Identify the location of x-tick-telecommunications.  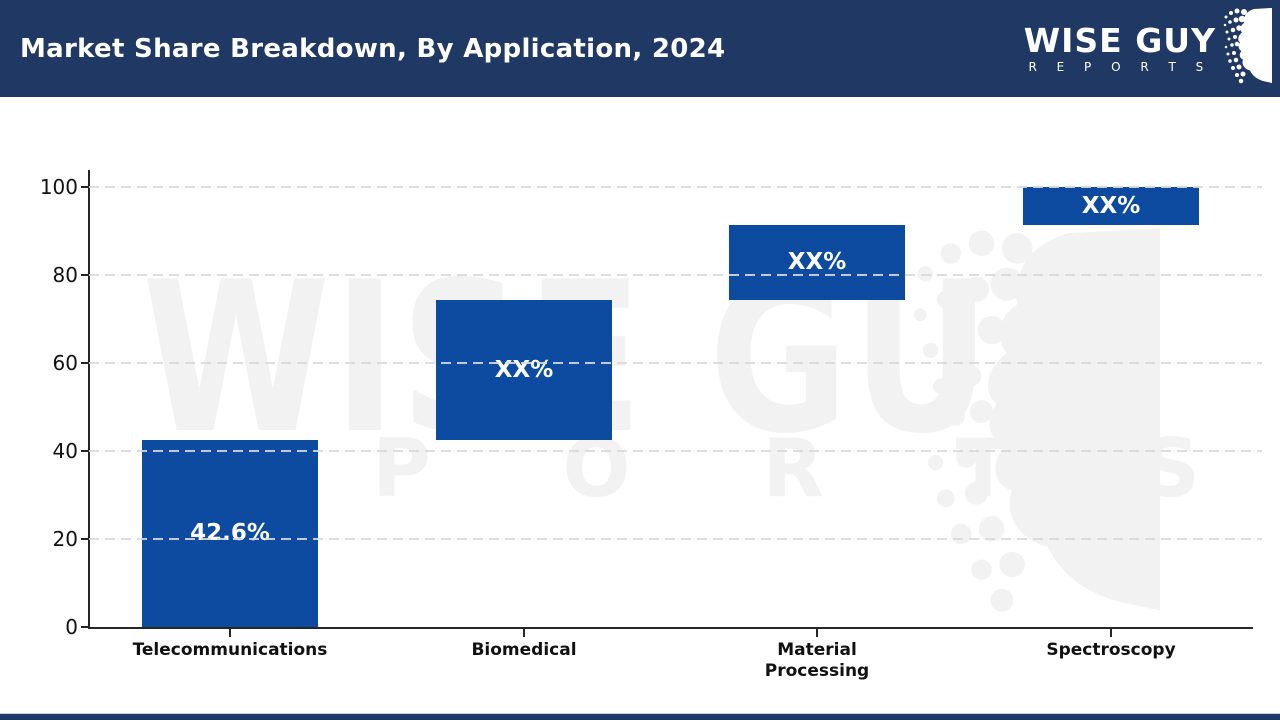
(230, 633).